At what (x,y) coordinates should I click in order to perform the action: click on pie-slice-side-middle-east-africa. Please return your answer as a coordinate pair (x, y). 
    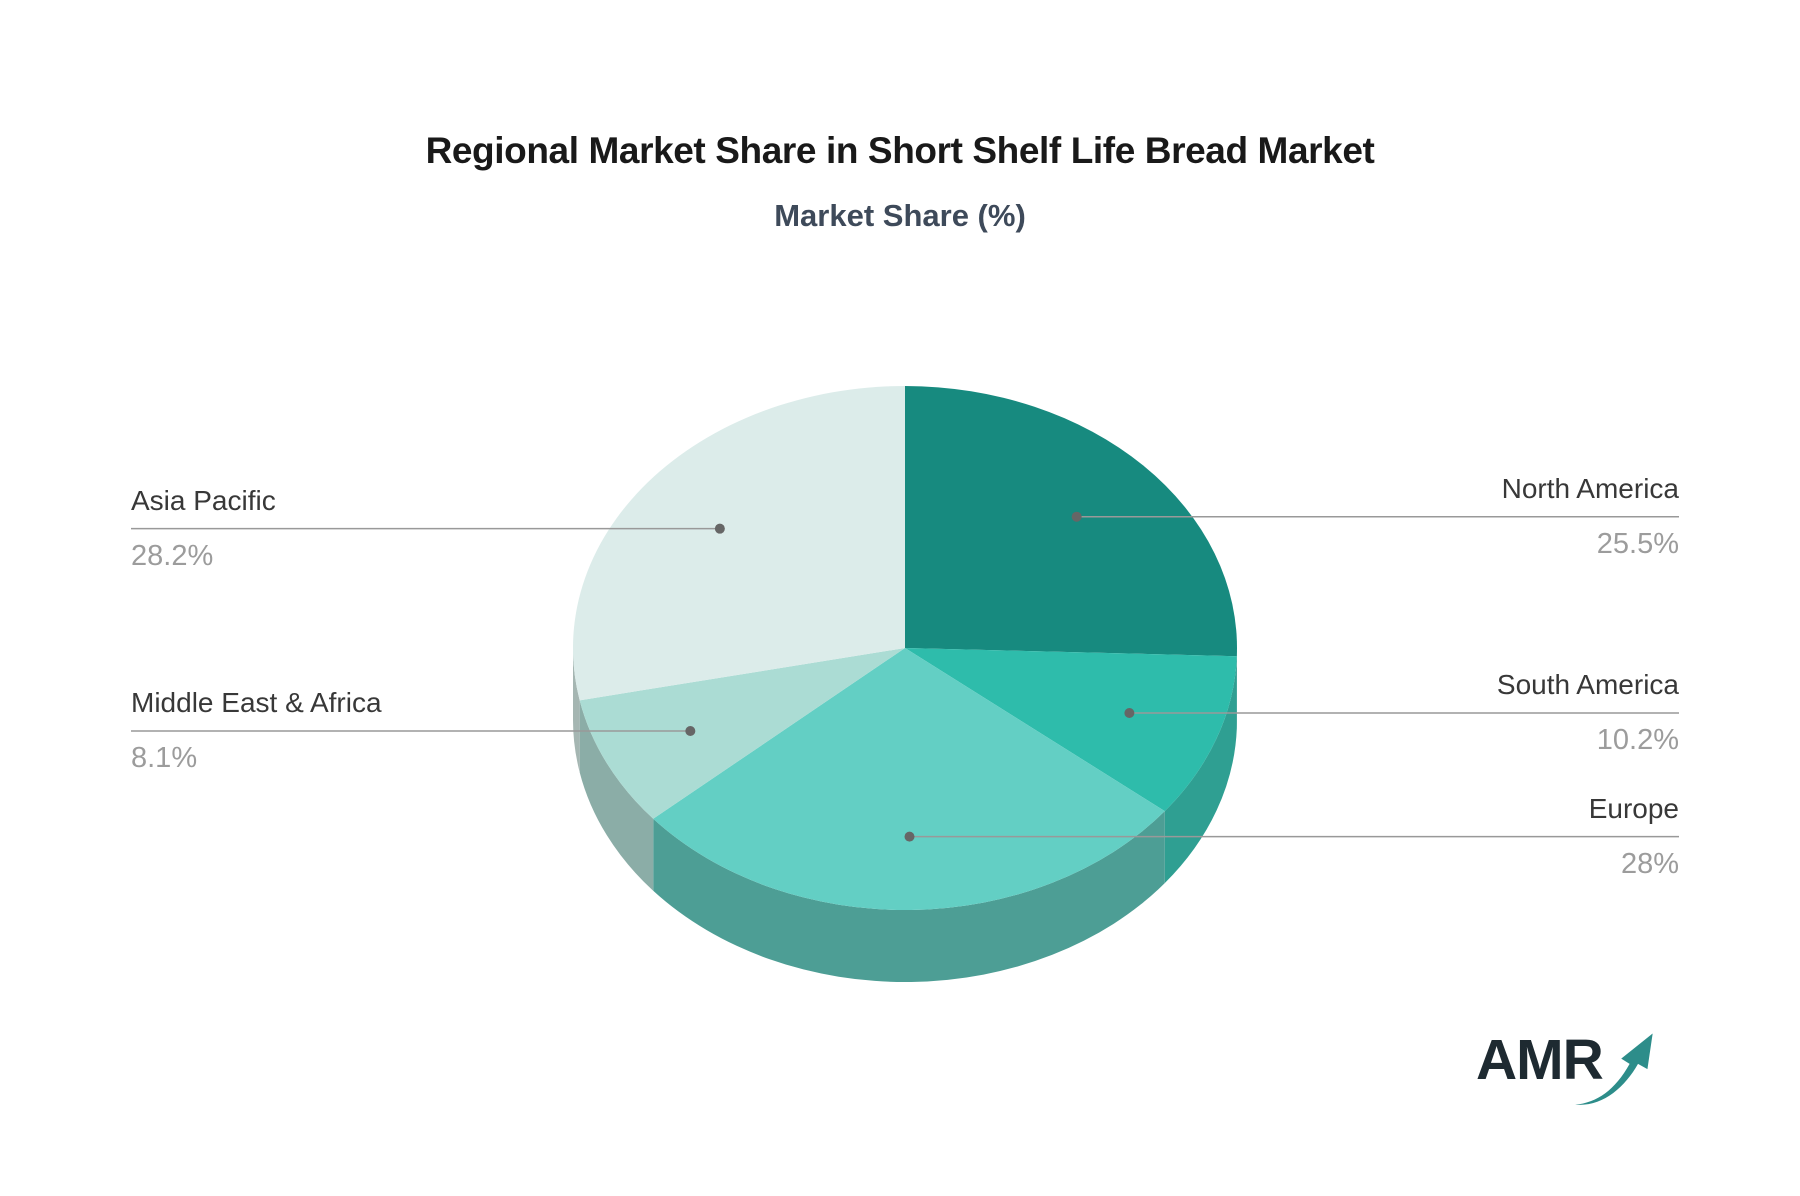
    Looking at the image, I should click on (616, 795).